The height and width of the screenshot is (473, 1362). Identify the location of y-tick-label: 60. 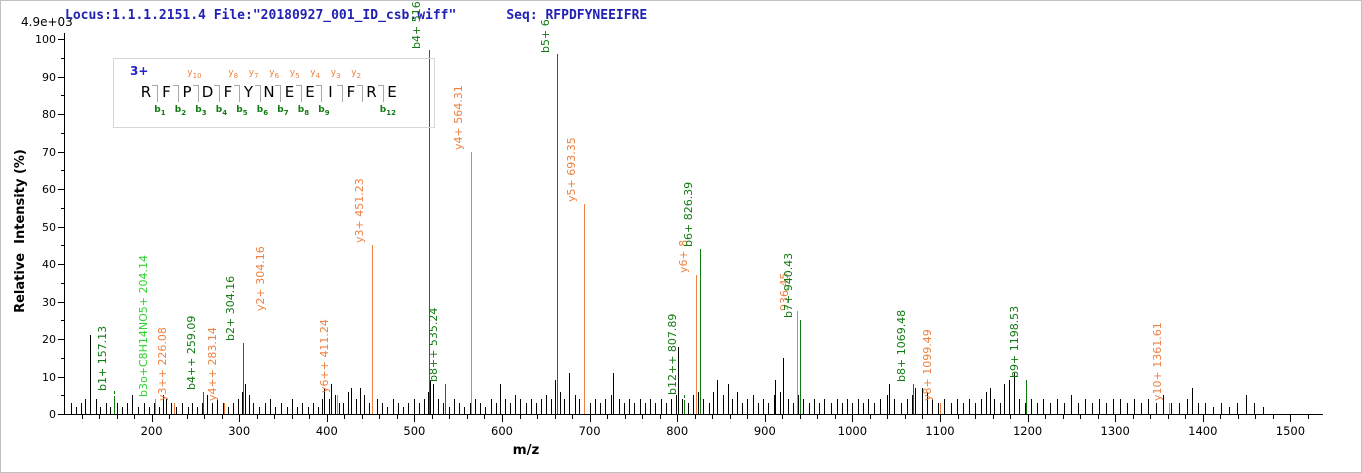
(49, 189).